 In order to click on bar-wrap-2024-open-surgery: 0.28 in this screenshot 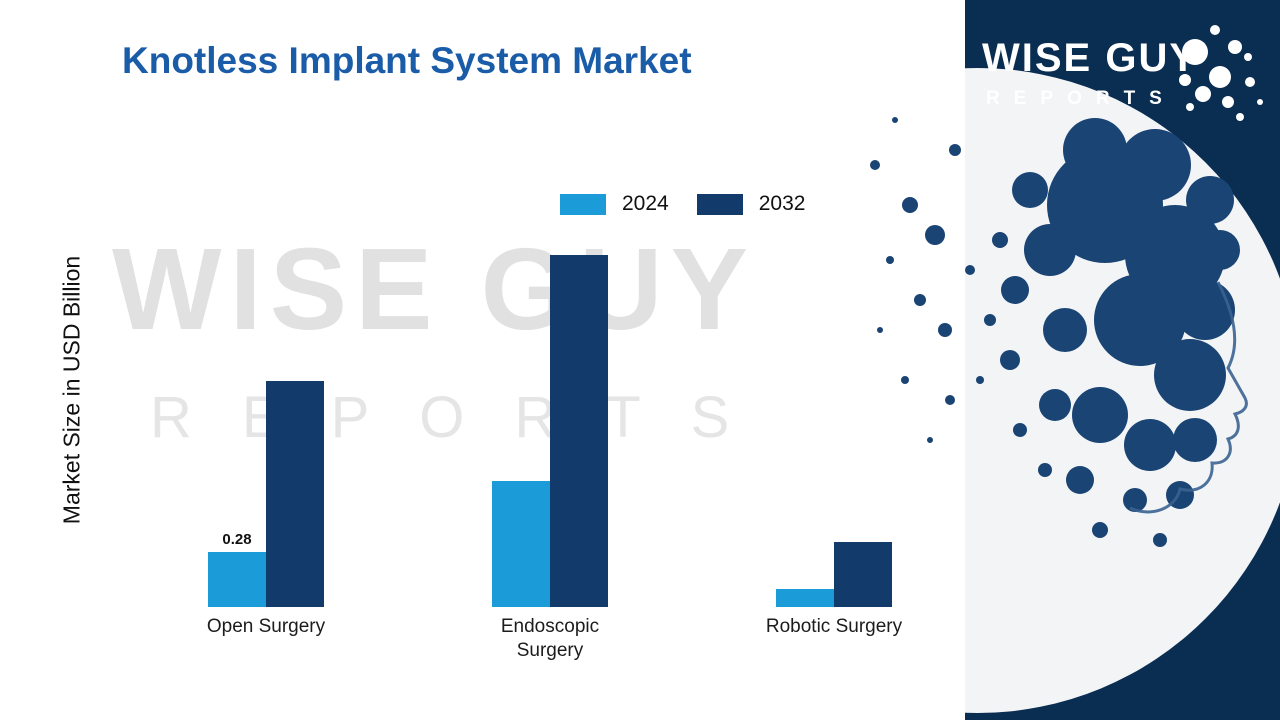, I will do `click(237, 569)`.